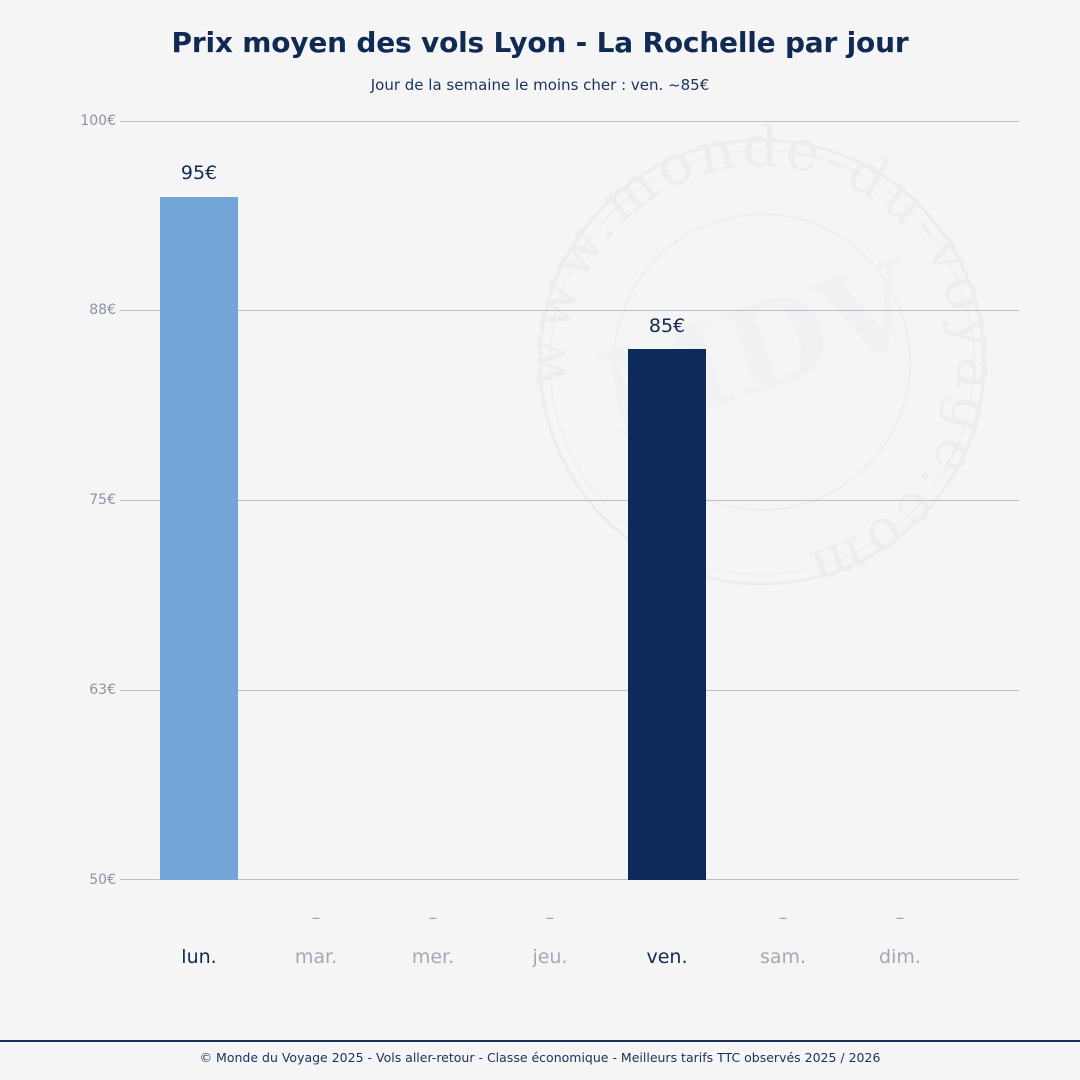 This screenshot has width=1080, height=1080. Describe the element at coordinates (540, 1041) in the screenshot. I see `footer-divider` at that location.